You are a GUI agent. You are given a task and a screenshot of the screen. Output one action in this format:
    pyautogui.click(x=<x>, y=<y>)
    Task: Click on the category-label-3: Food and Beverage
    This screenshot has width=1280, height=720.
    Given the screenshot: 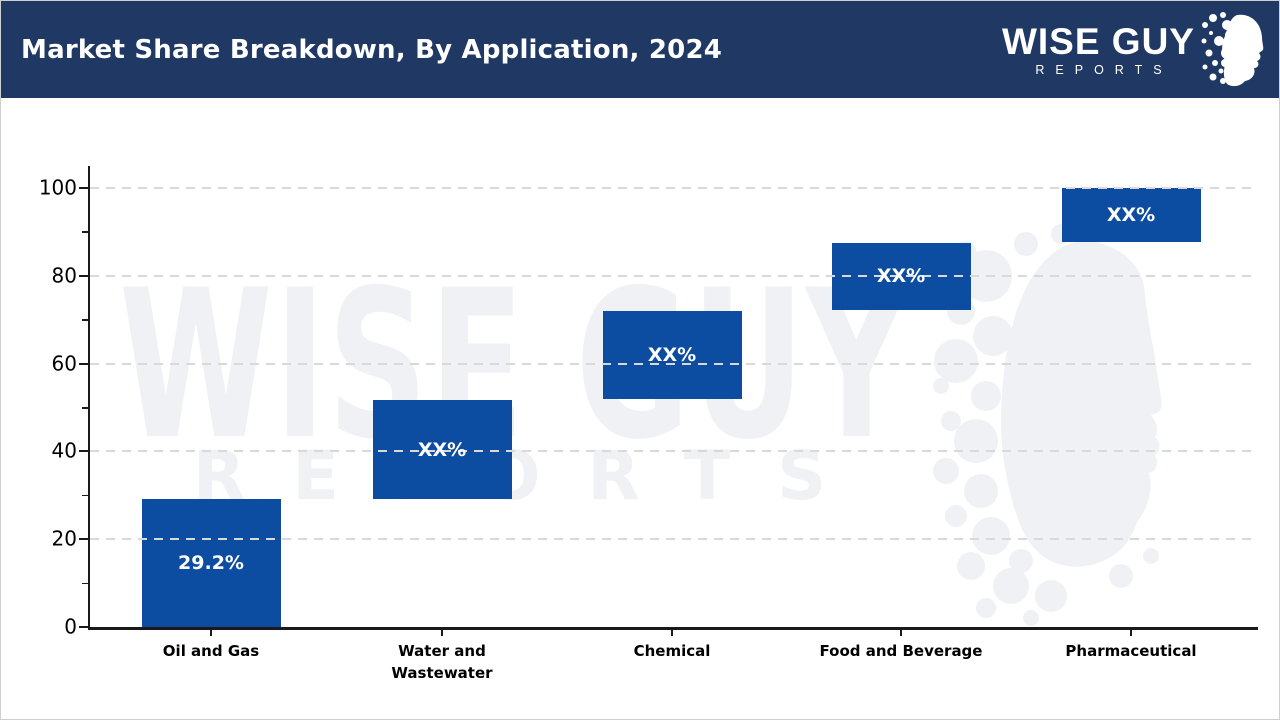 What is the action you would take?
    pyautogui.click(x=901, y=651)
    